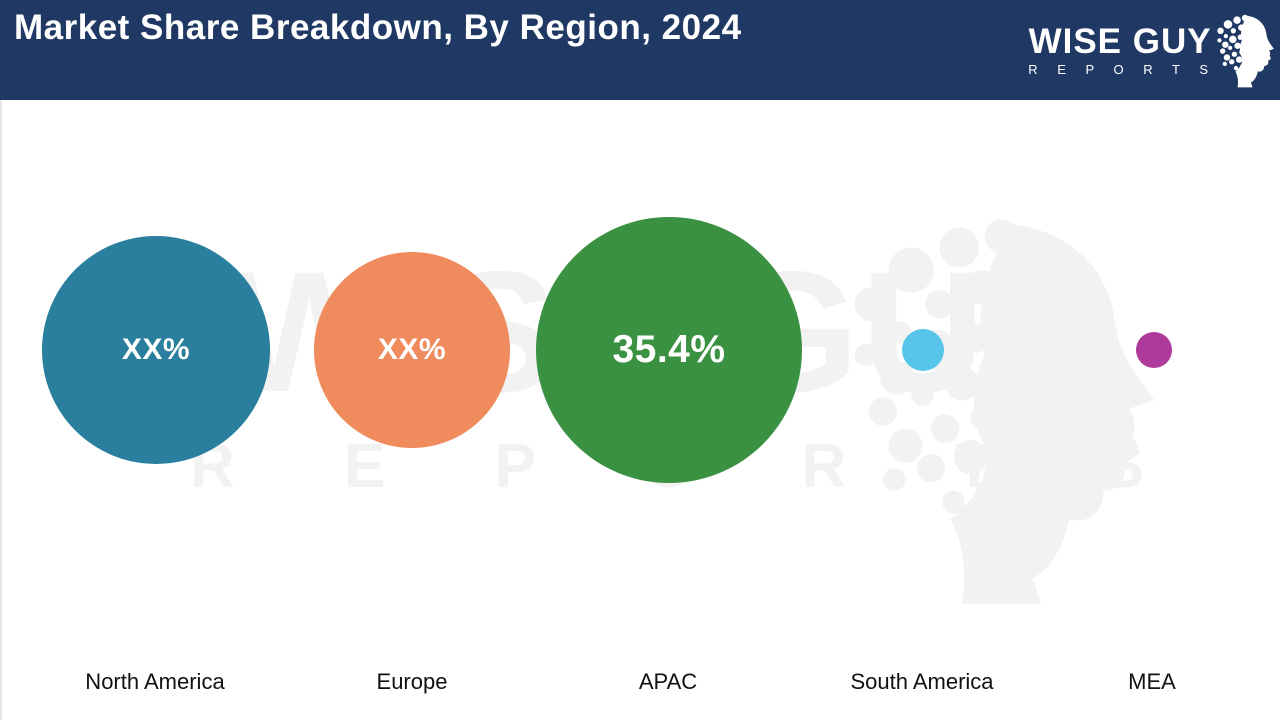  I want to click on watermark-head-icon, so click(1004, 411).